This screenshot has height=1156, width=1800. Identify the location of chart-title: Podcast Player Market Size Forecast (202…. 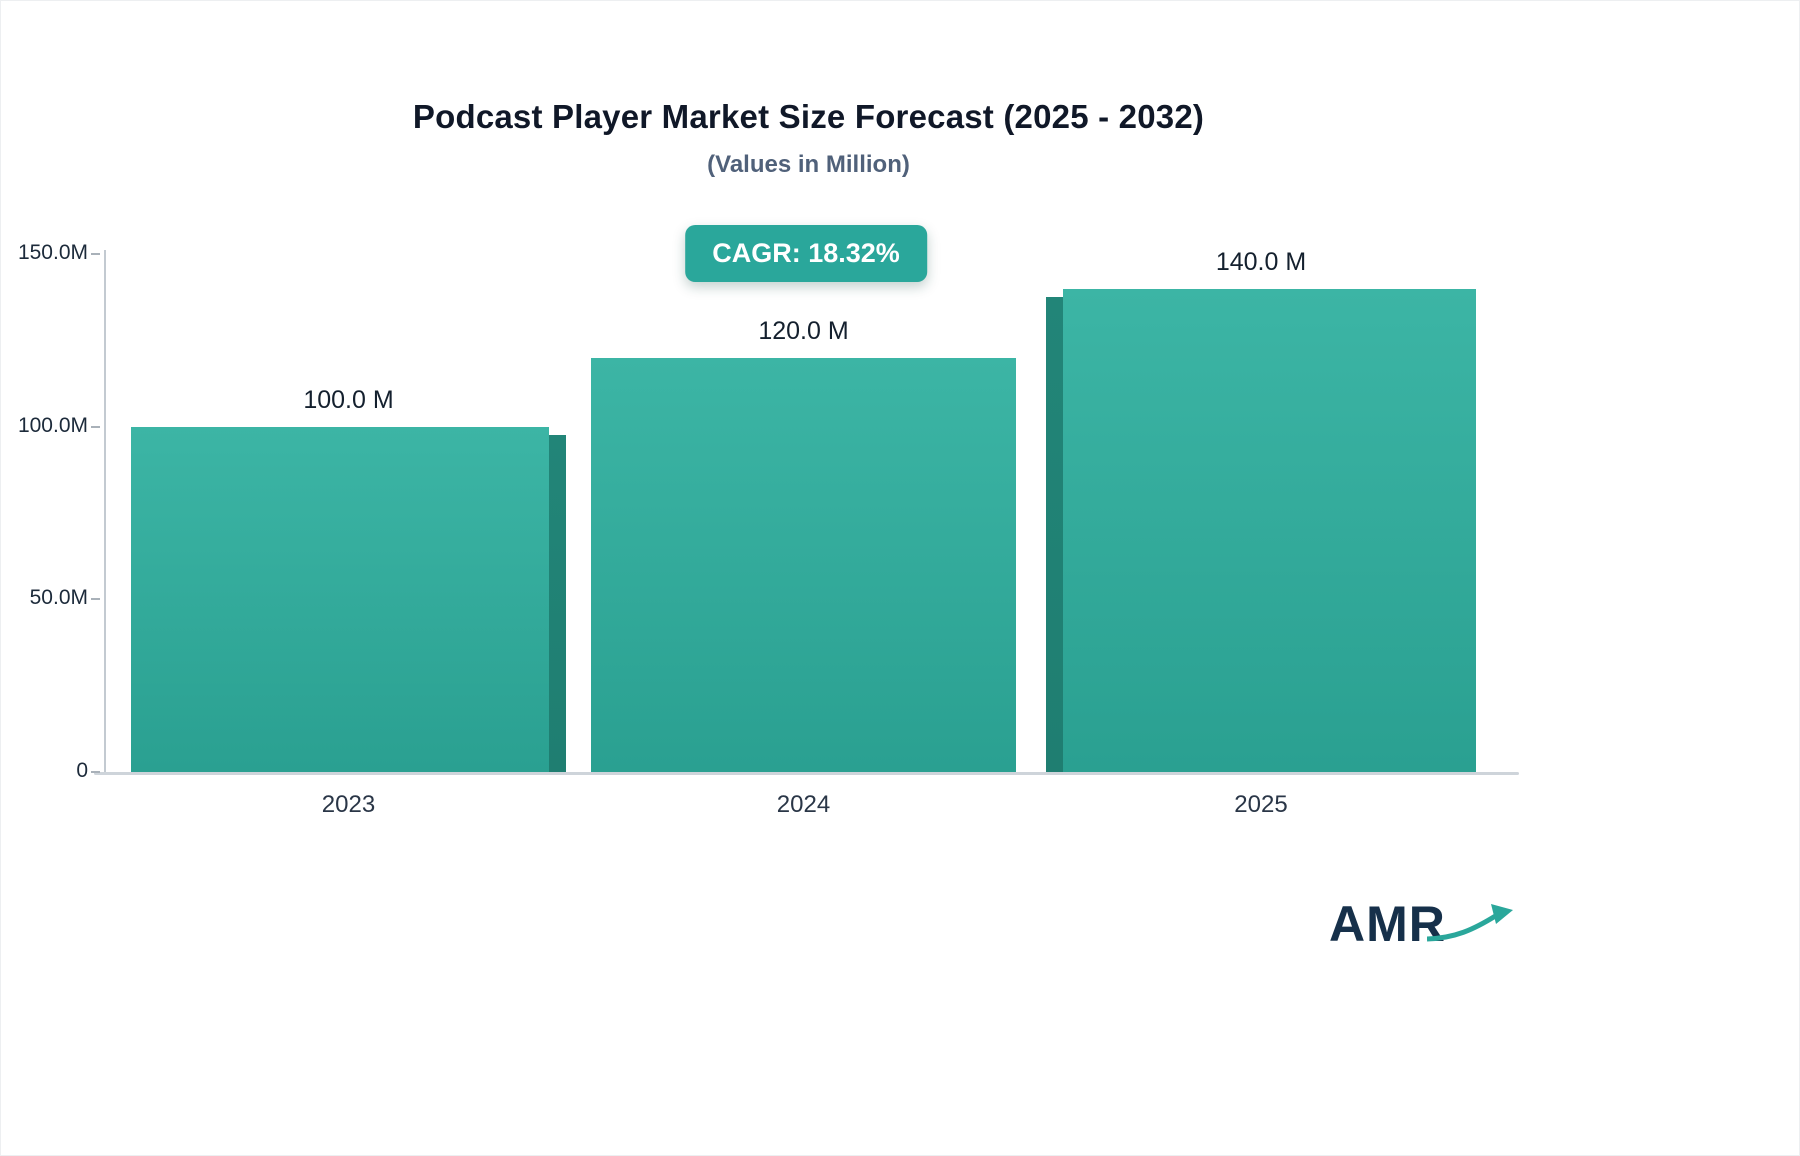
(808, 116).